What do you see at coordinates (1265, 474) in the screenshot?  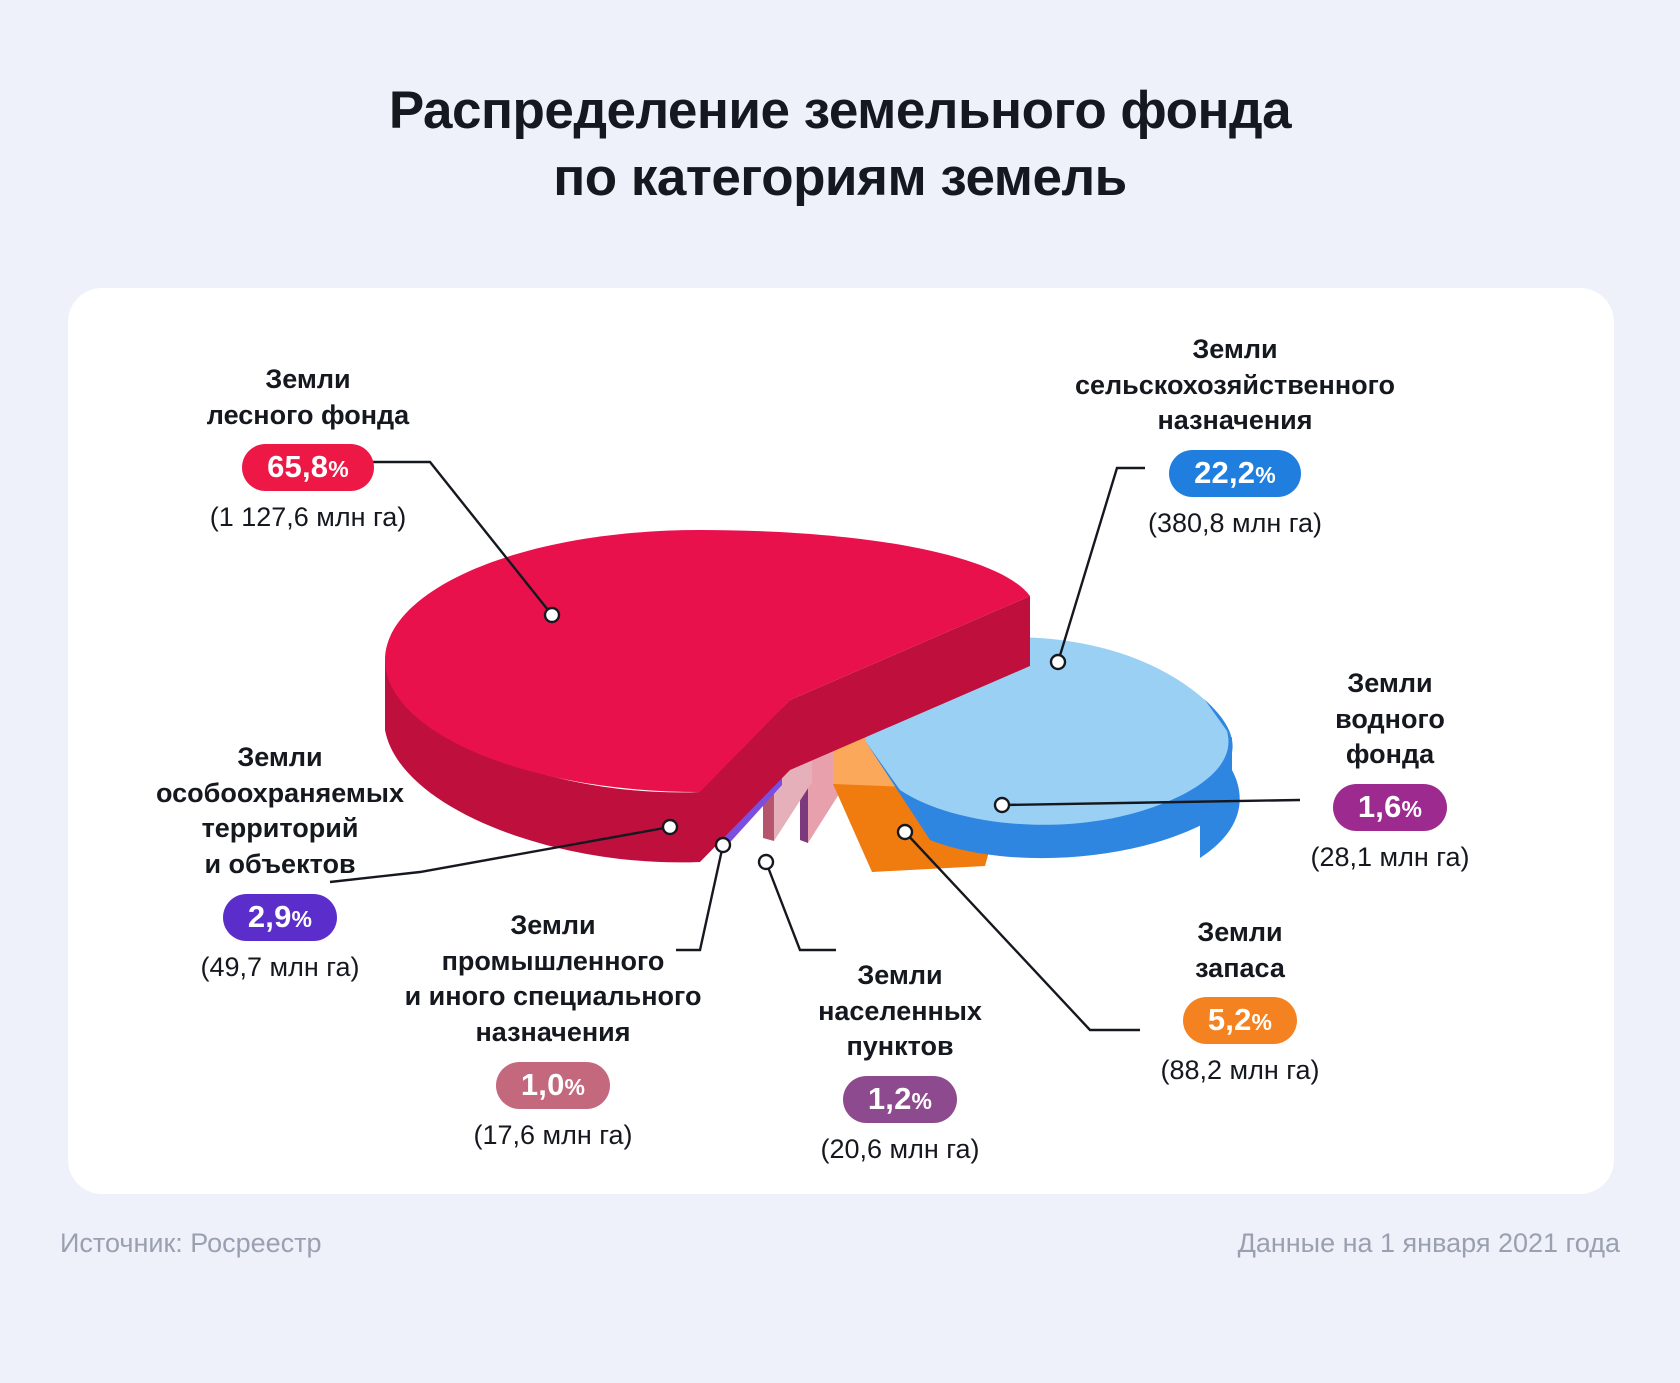 I see `label-agriculture-percent-symbol: %` at bounding box center [1265, 474].